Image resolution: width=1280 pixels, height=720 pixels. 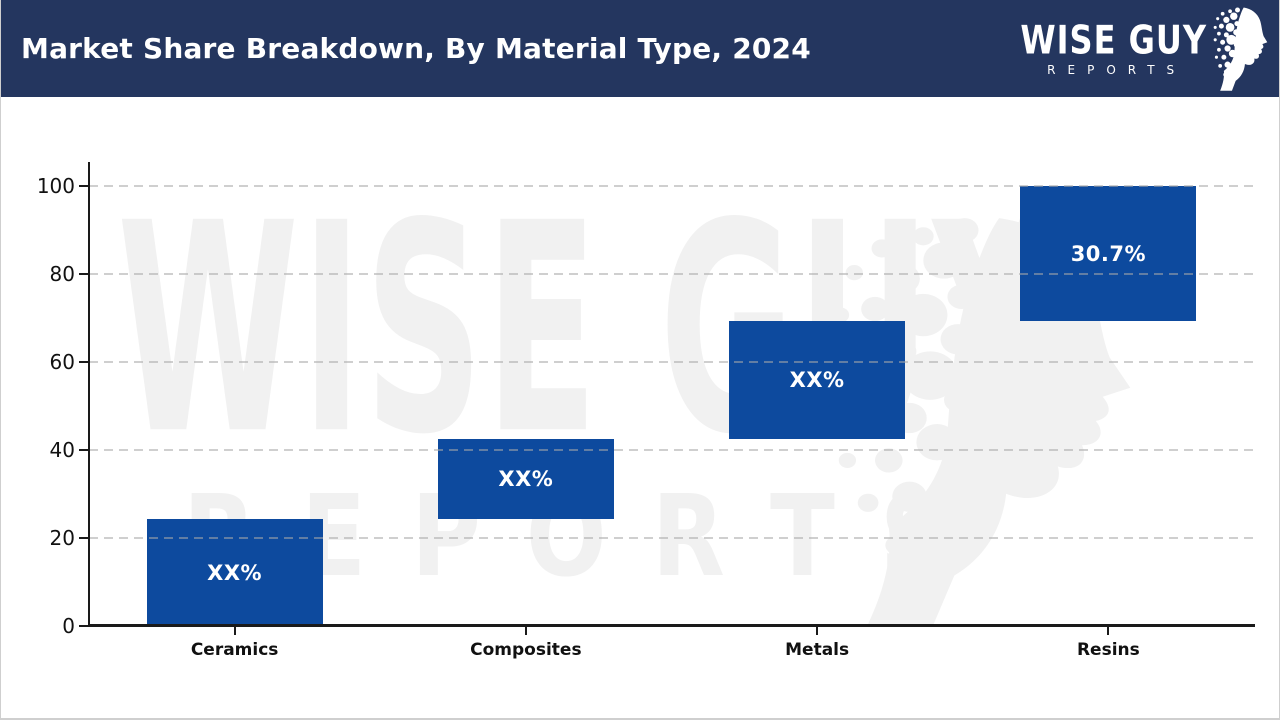 I want to click on brand-logo: WISE GUY REPORTS, so click(x=1145, y=48).